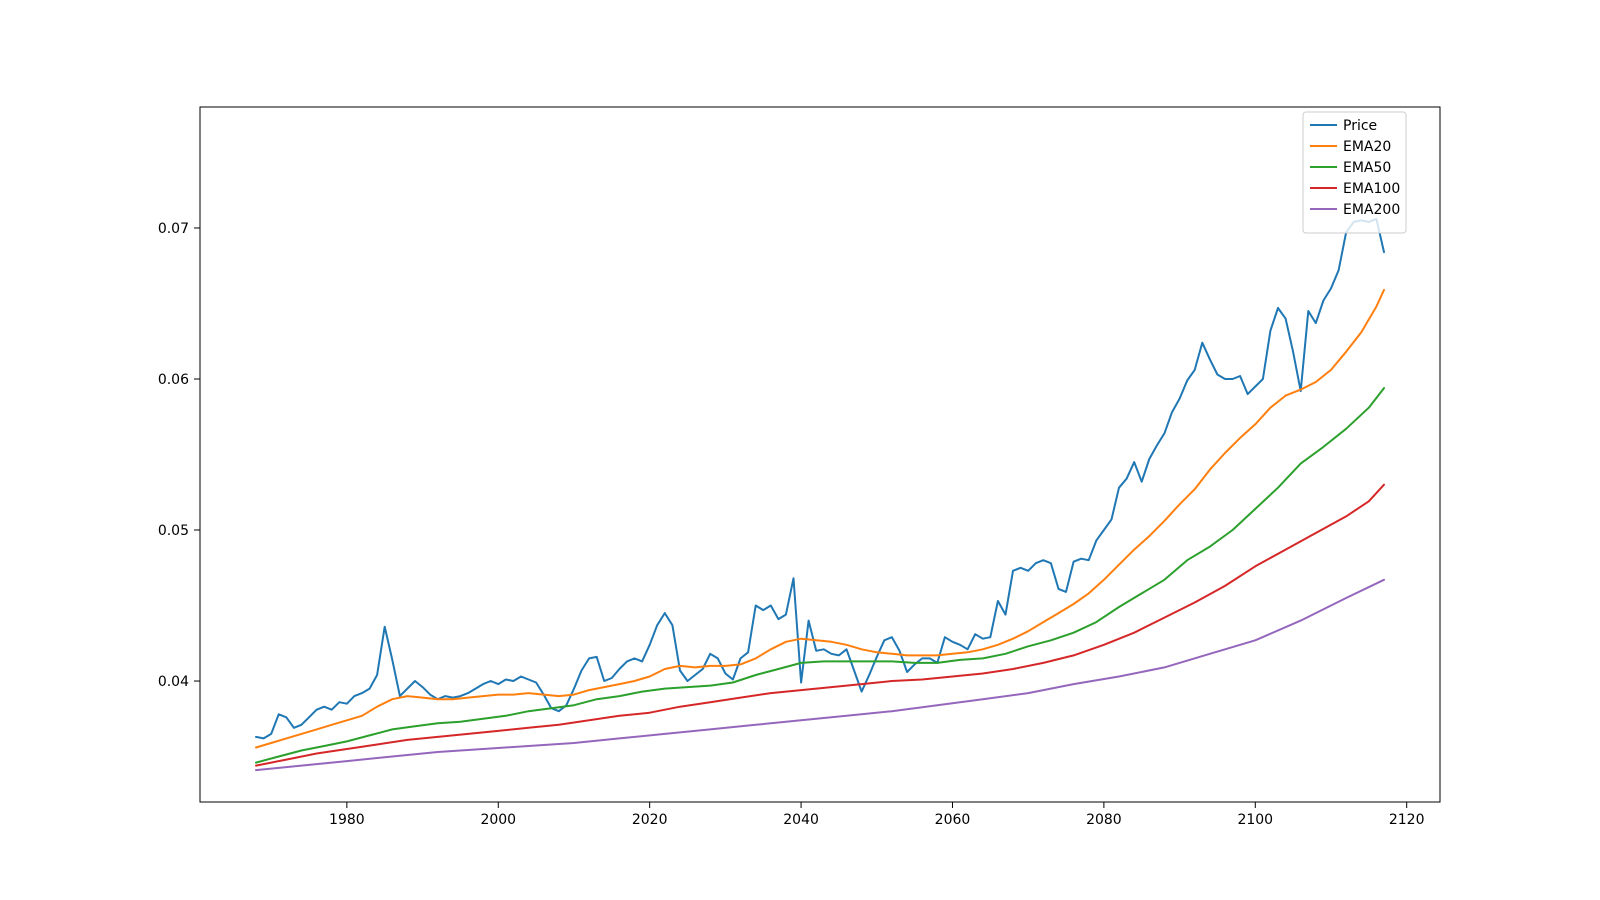 This screenshot has width=1600, height=900. What do you see at coordinates (347, 820) in the screenshot?
I see `x-tick-label: 1980` at bounding box center [347, 820].